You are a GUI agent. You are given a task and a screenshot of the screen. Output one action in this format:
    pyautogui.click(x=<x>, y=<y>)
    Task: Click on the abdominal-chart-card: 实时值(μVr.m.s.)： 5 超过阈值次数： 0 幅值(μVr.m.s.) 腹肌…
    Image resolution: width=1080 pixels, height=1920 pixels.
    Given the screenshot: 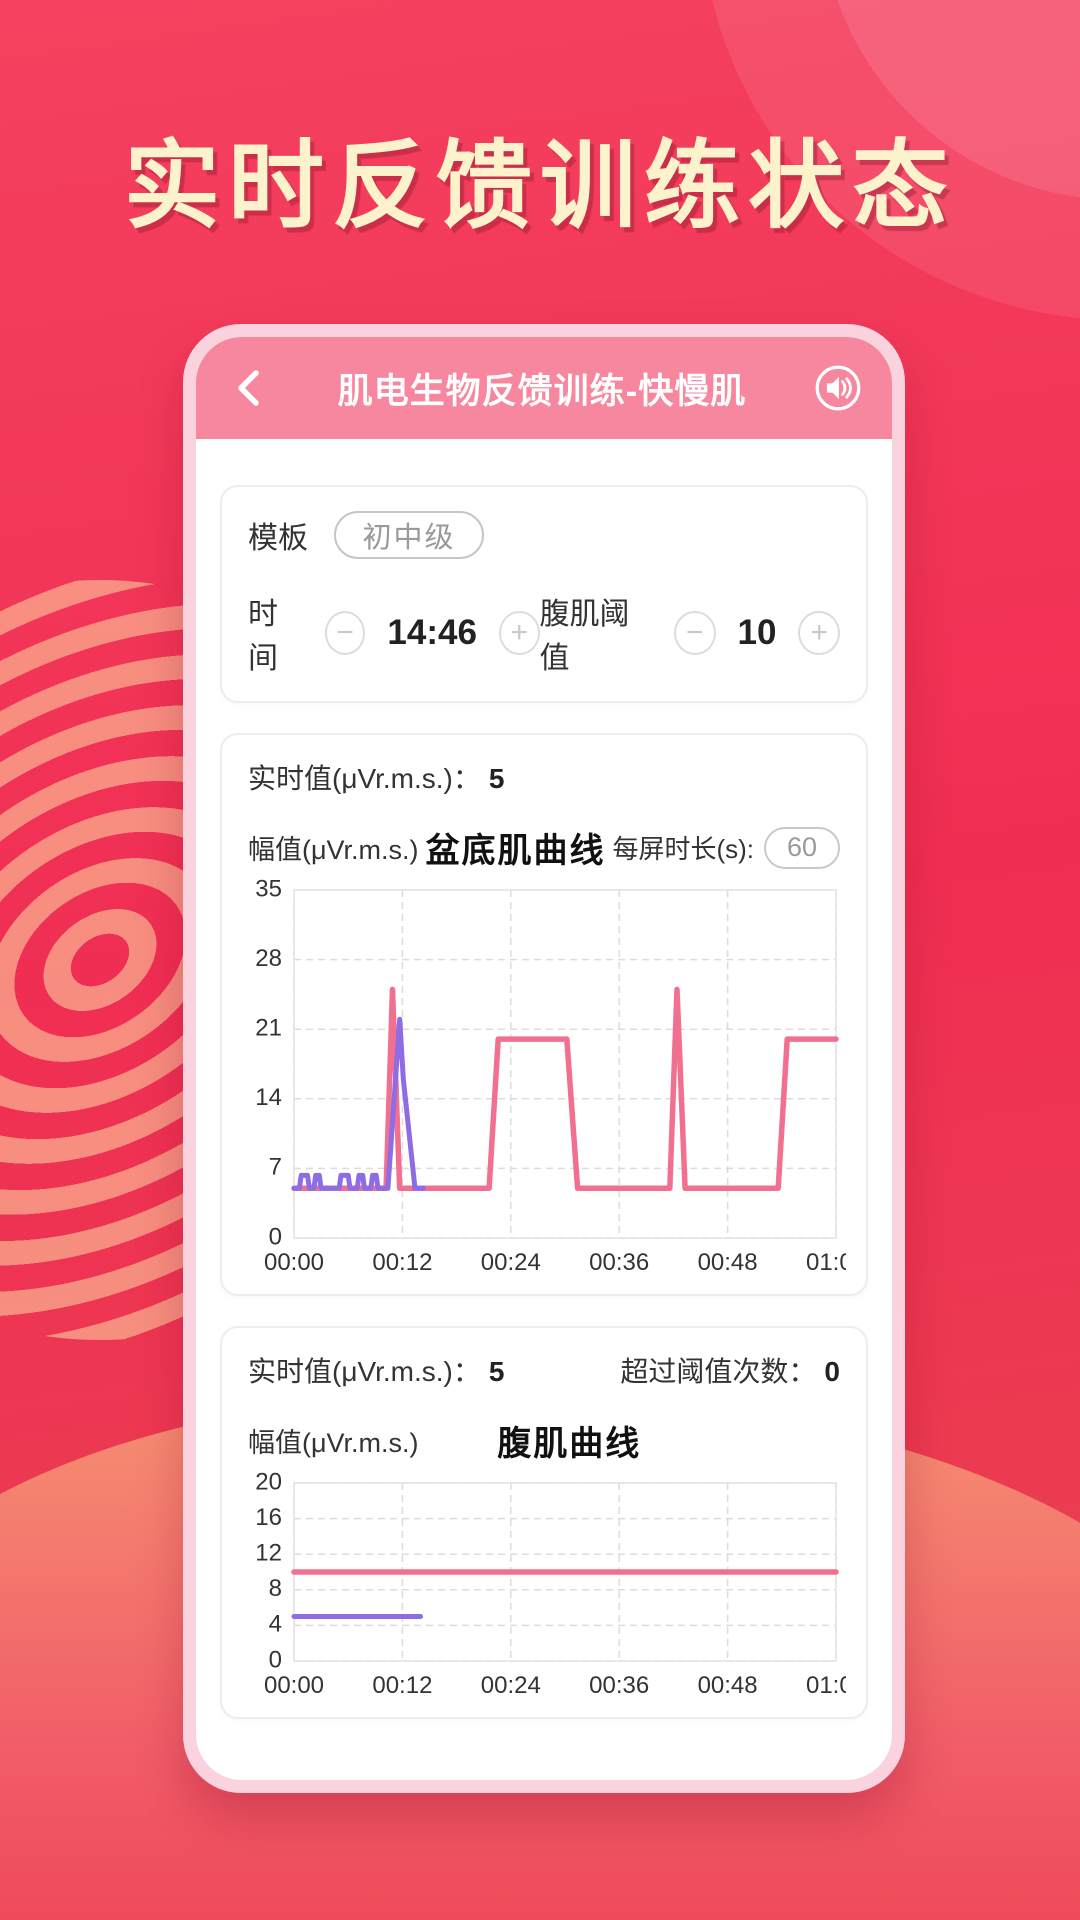 What is the action you would take?
    pyautogui.click(x=544, y=1522)
    